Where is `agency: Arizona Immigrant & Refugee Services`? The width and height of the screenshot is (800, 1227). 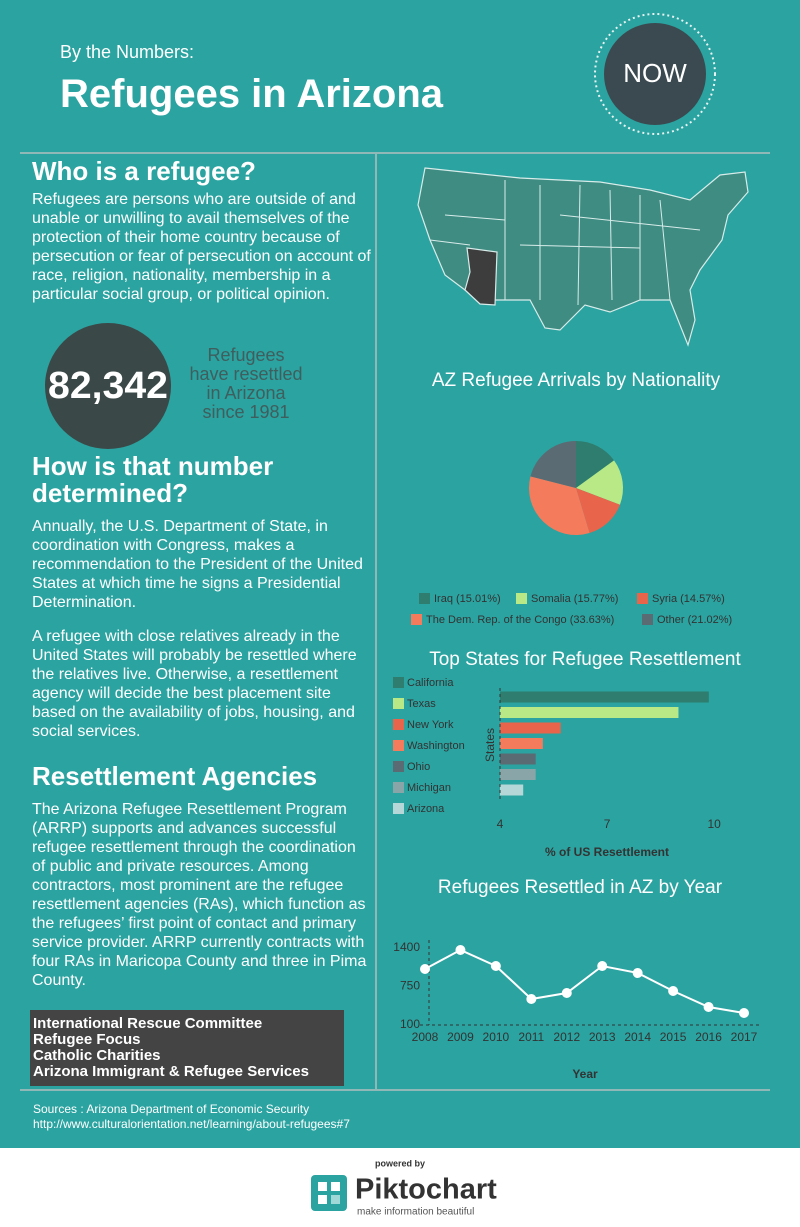 agency: Arizona Immigrant & Refugee Services is located at coordinates (171, 1071).